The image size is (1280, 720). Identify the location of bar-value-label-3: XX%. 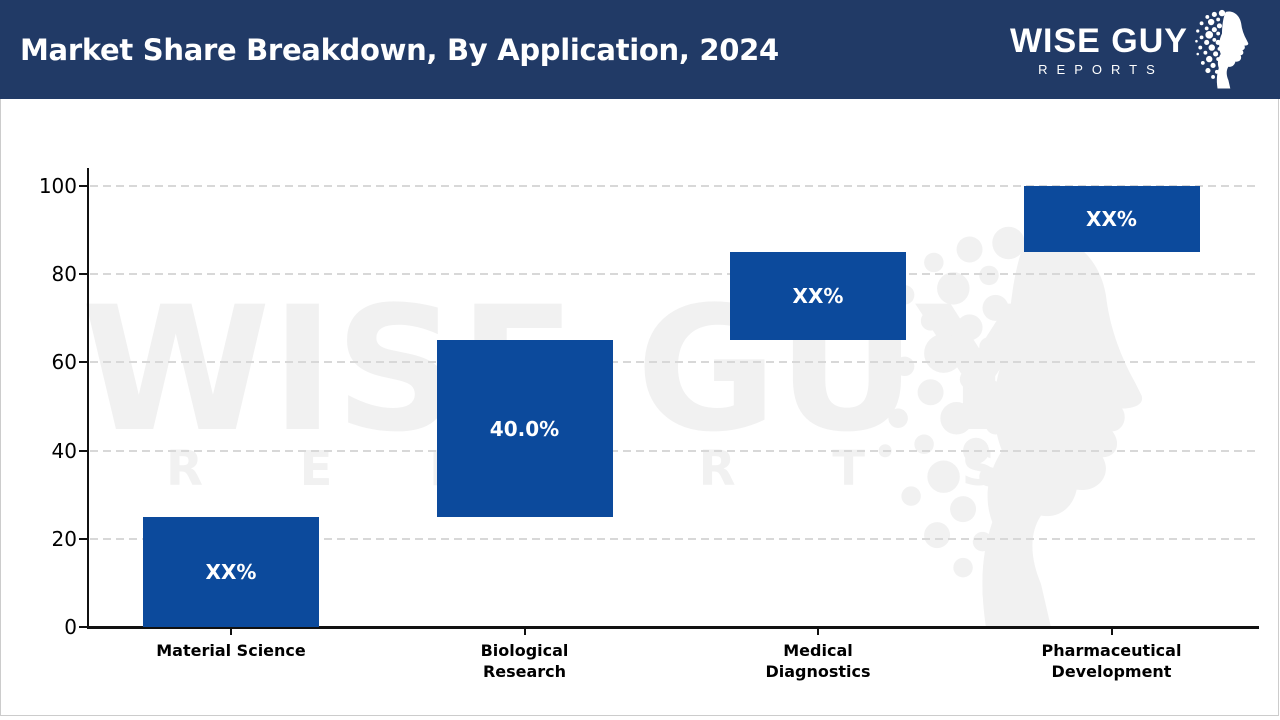
(818, 296).